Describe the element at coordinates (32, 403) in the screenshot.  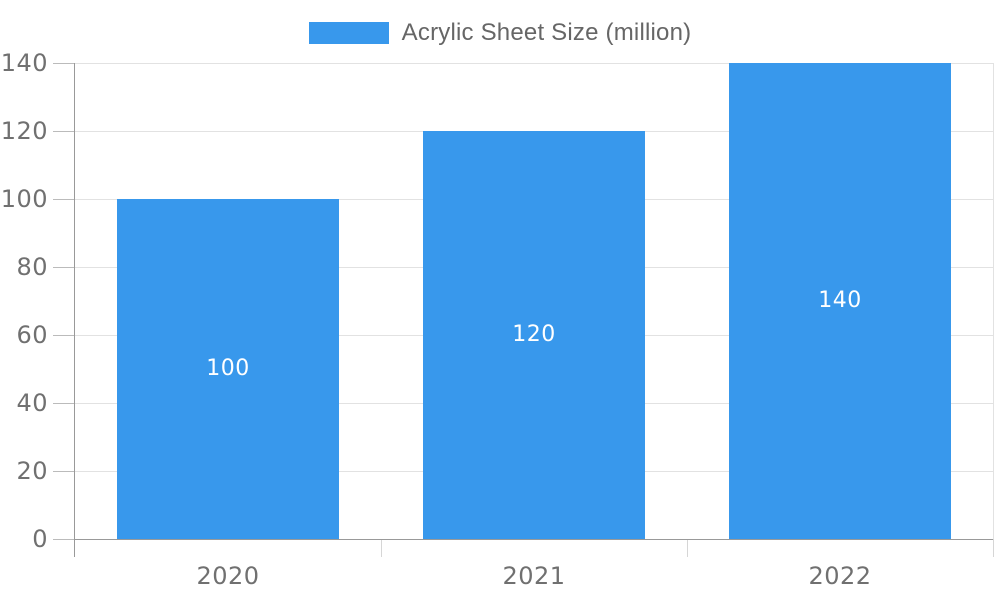
I see `y-tick-label: 40` at that location.